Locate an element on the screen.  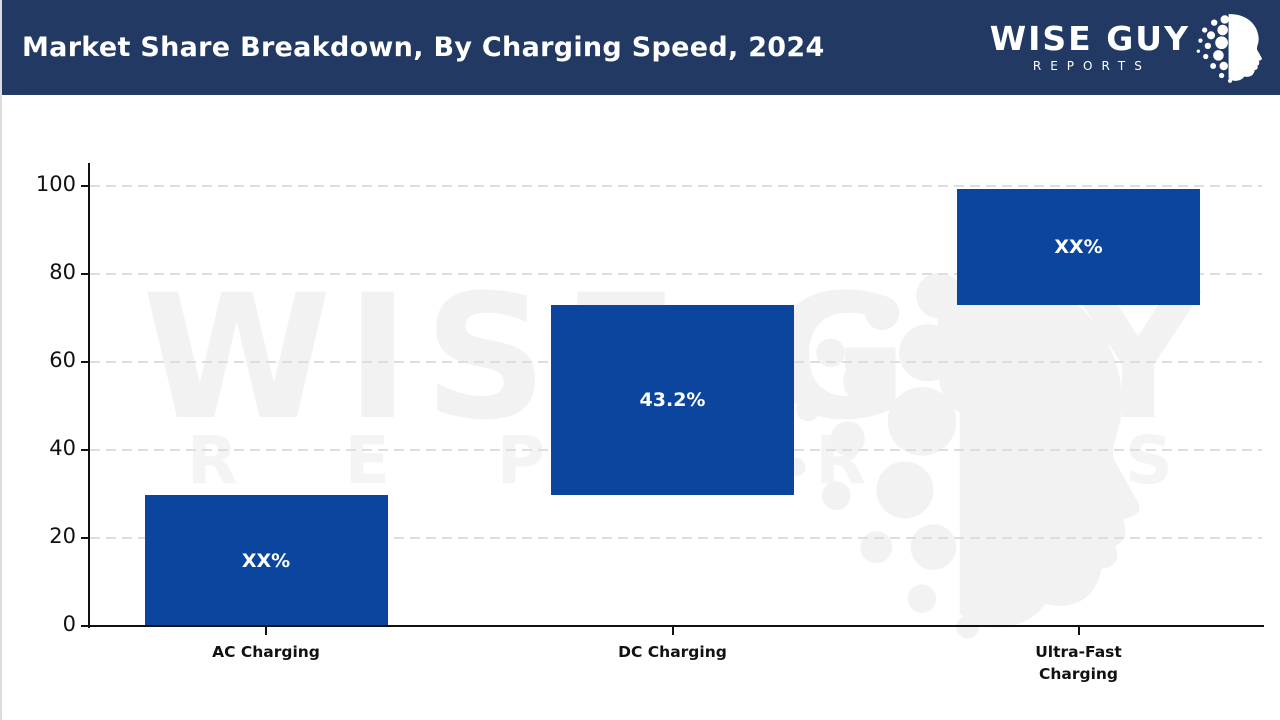
brand-logo-text: WISE GUY REPORTS is located at coordinates (1090, 47).